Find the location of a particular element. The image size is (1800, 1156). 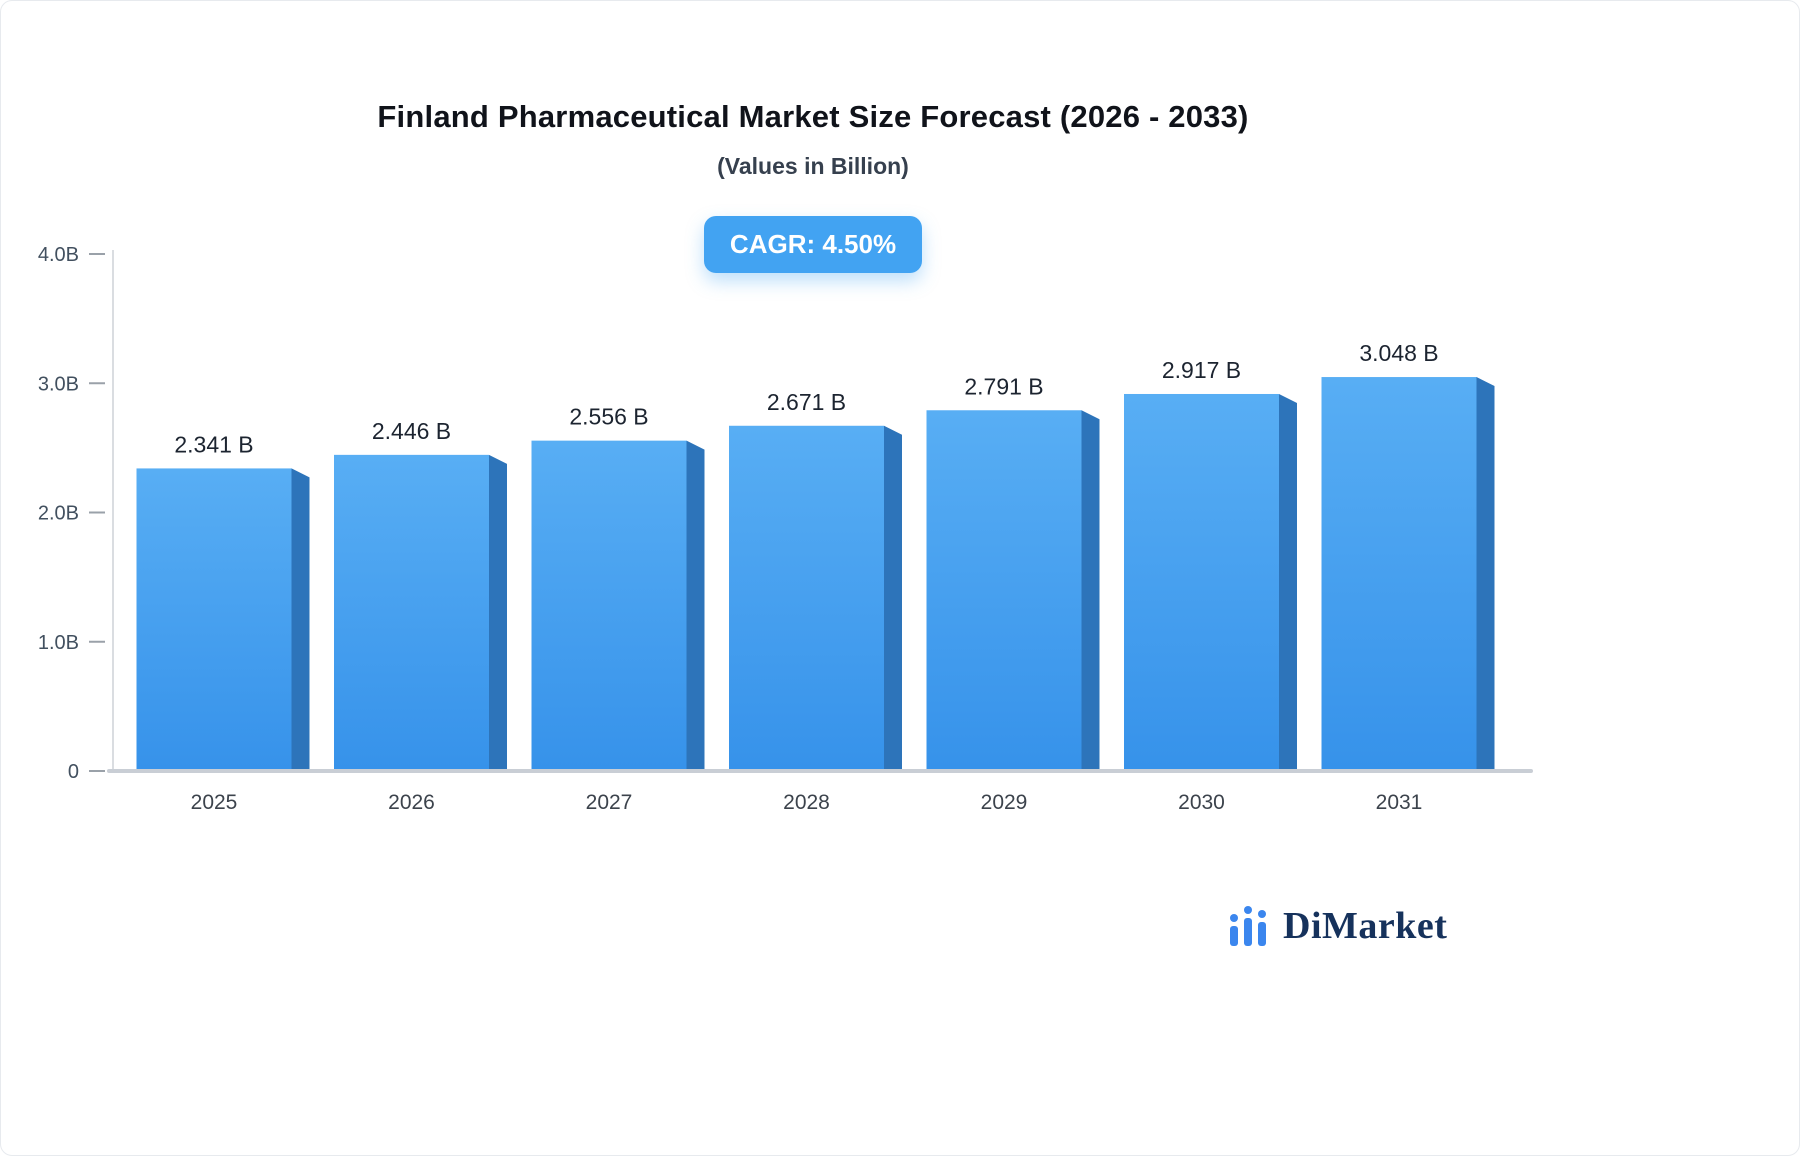

chart-subtitle: (Values in Billion) is located at coordinates (813, 166).